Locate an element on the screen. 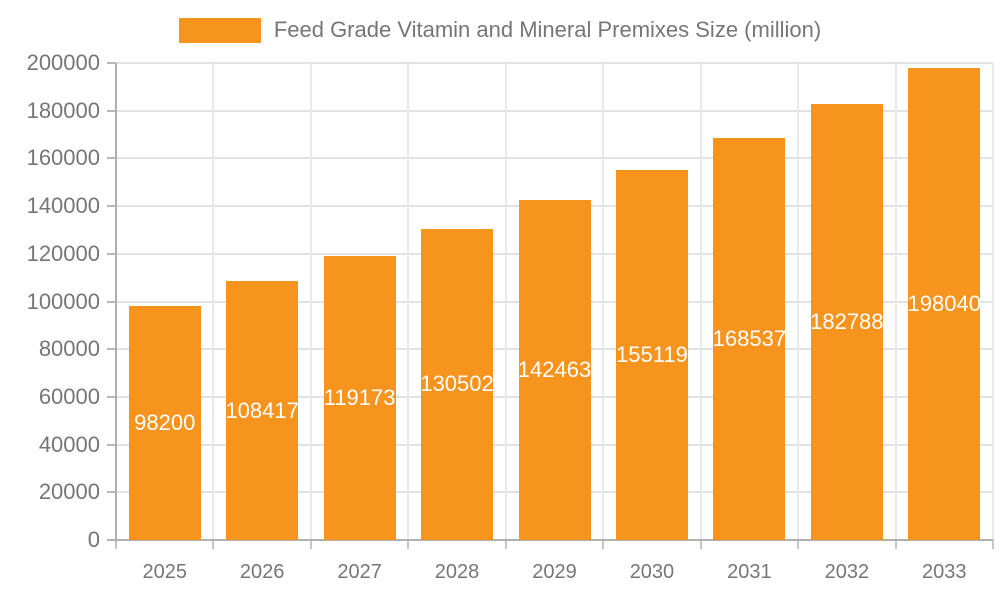  x-axis-label: 2030 is located at coordinates (652, 572).